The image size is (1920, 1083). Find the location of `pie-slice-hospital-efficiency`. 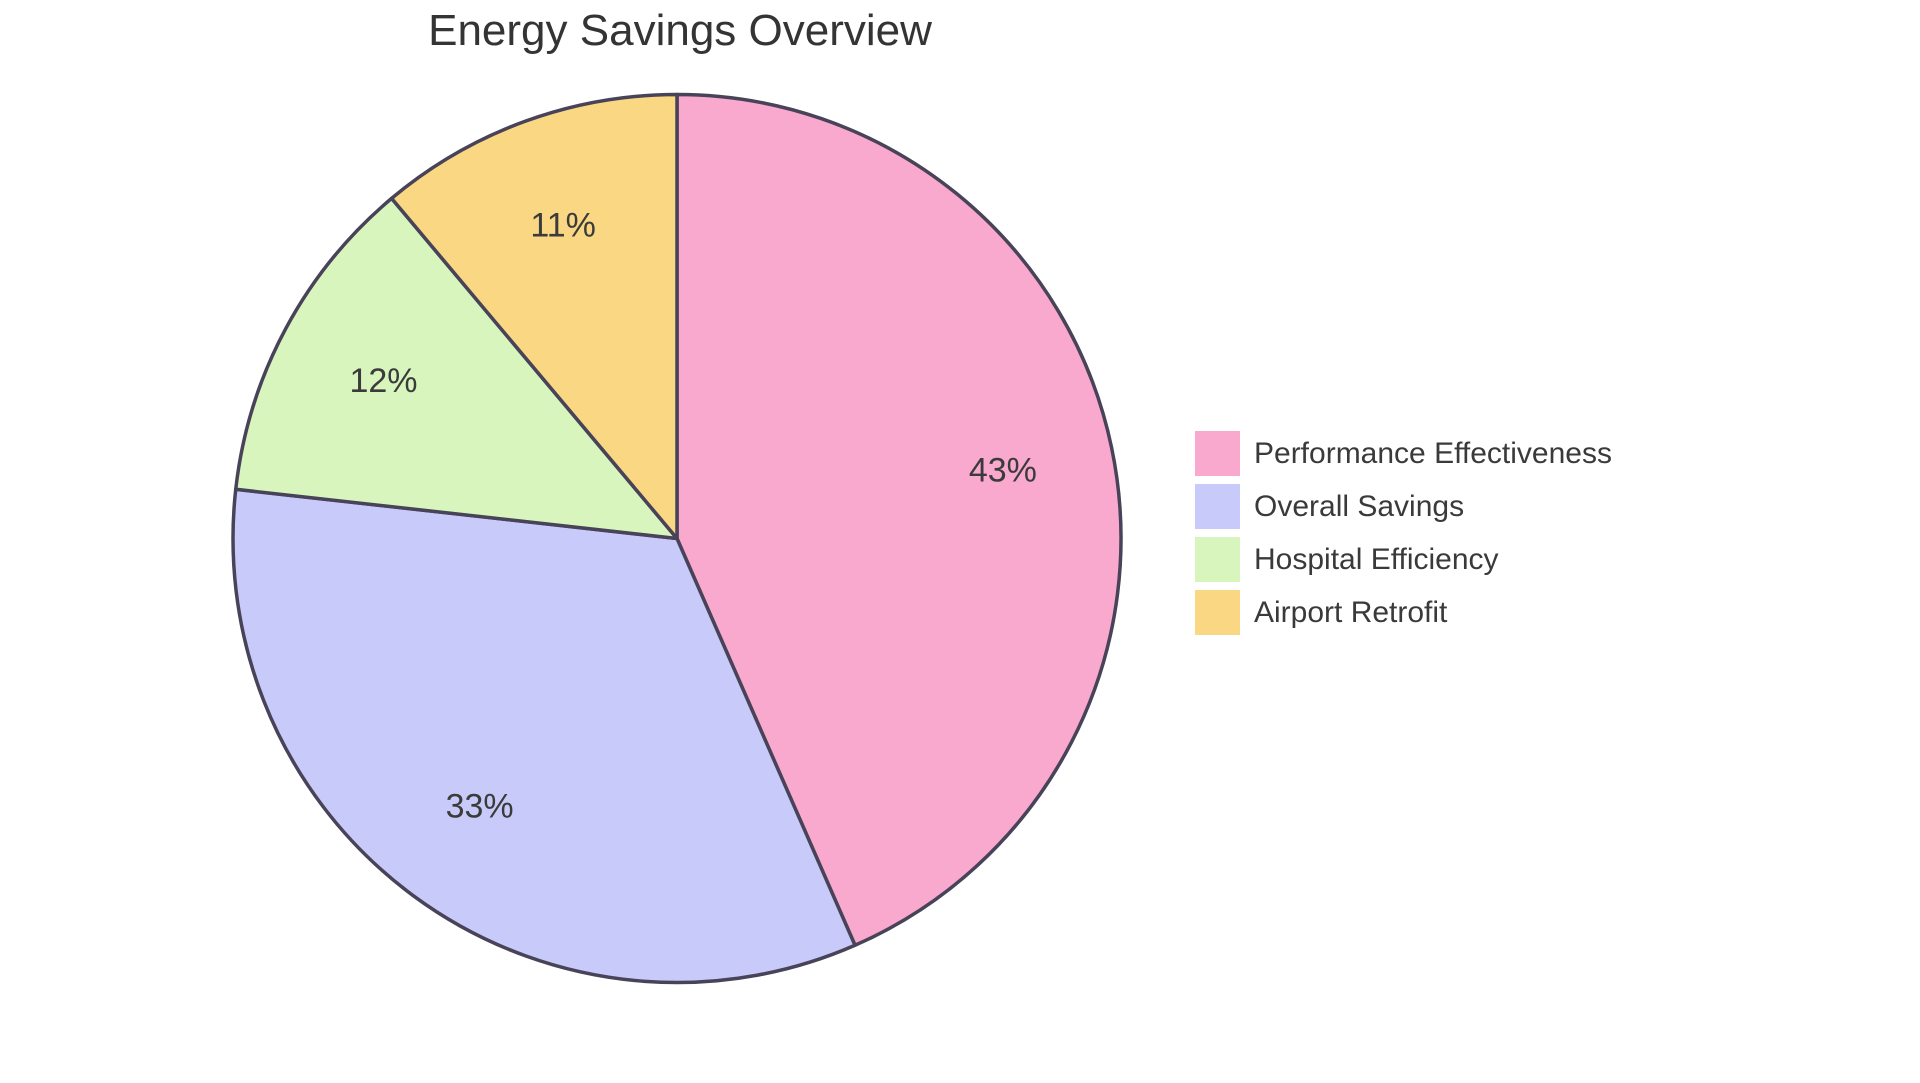

pie-slice-hospital-efficiency is located at coordinates (456, 368).